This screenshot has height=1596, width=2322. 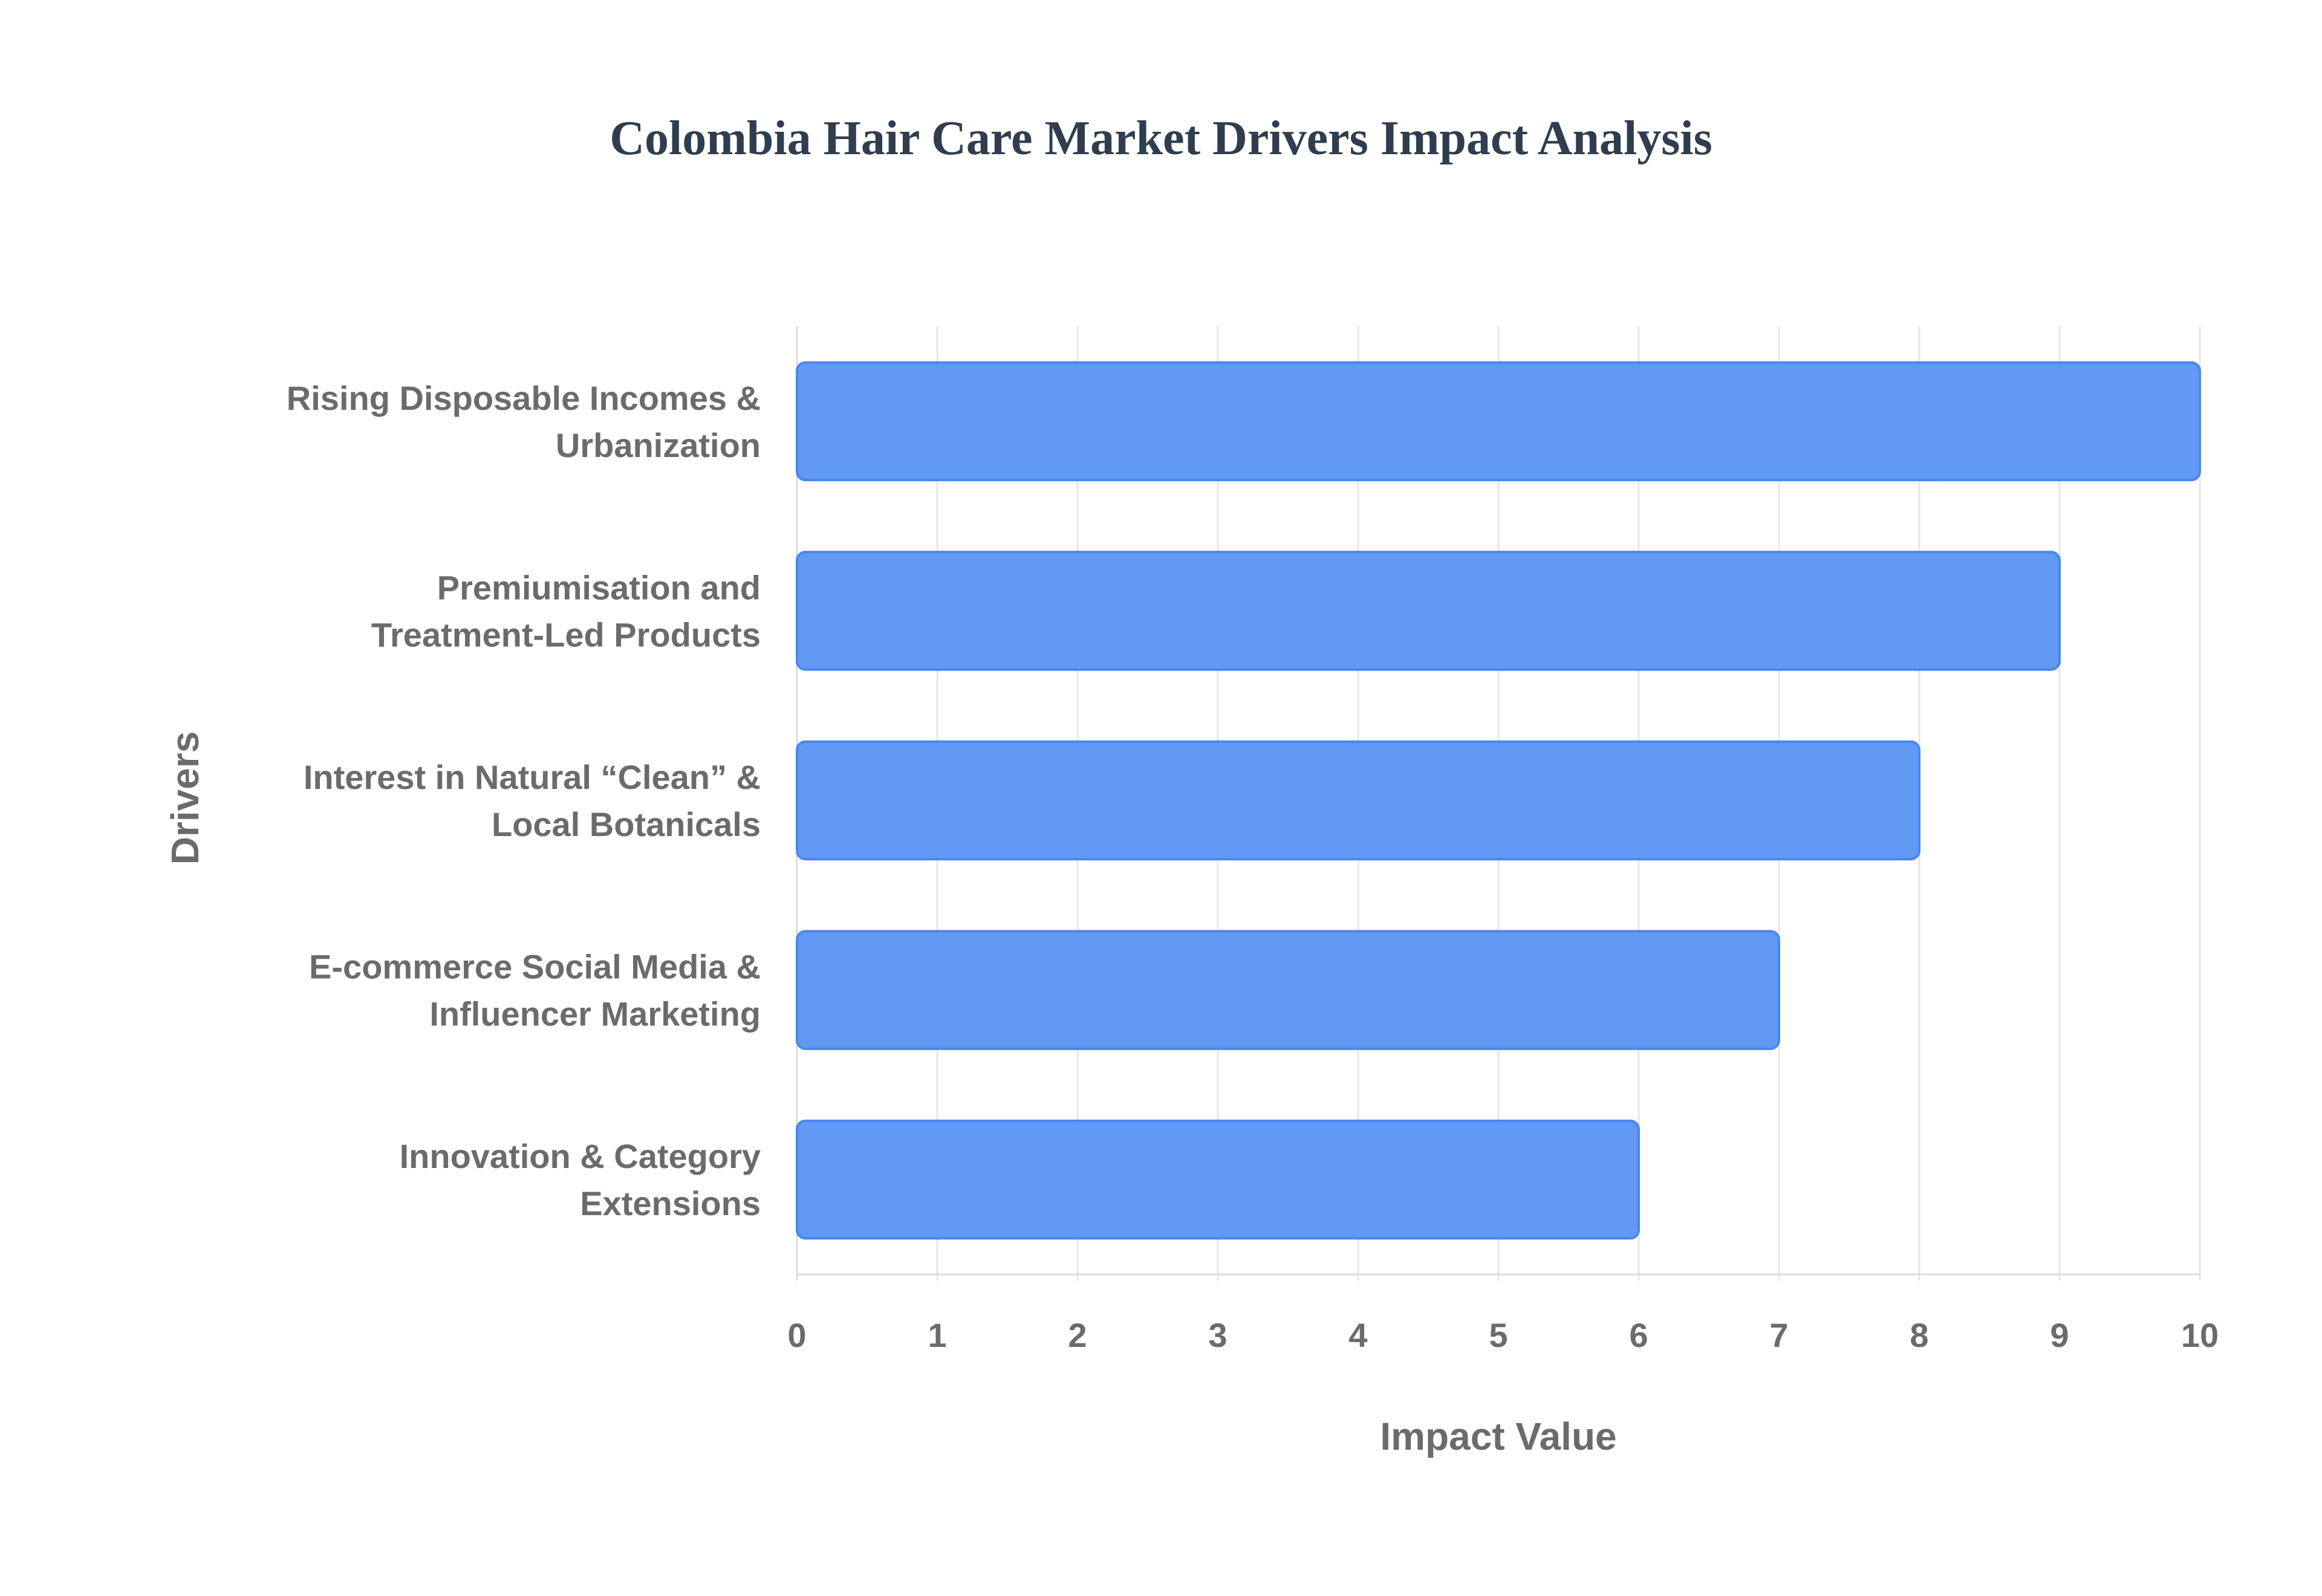 What do you see at coordinates (535, 967) in the screenshot?
I see `category-label: E-commerce Social Media &` at bounding box center [535, 967].